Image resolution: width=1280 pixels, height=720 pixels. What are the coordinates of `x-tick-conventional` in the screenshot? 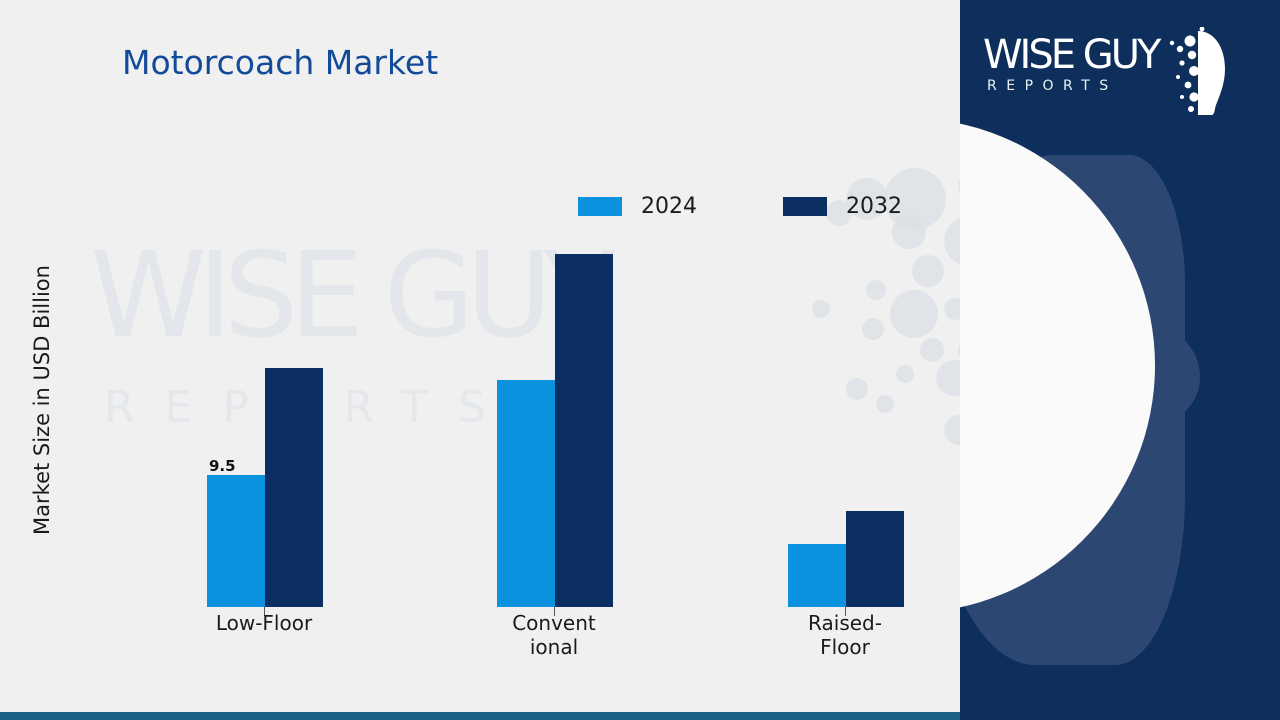 It's located at (554, 611).